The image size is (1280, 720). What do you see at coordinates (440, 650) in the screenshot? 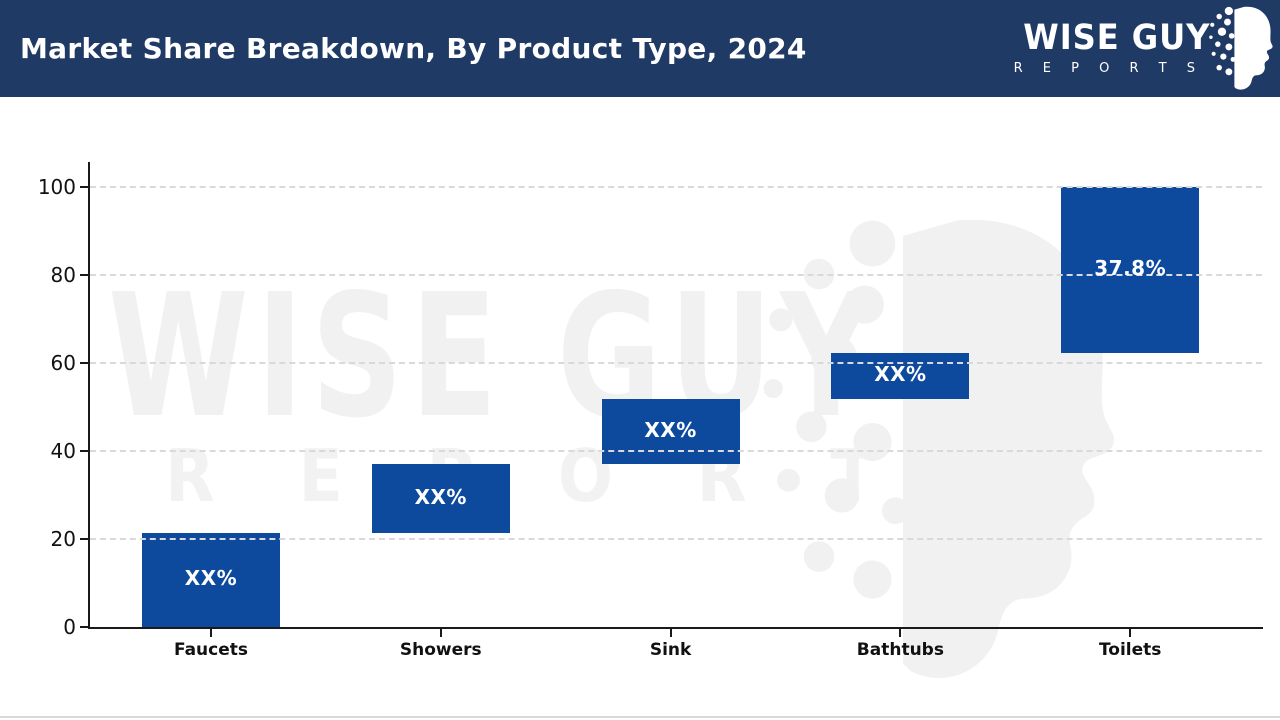
I see `x-tick-label-showers: Showers` at bounding box center [440, 650].